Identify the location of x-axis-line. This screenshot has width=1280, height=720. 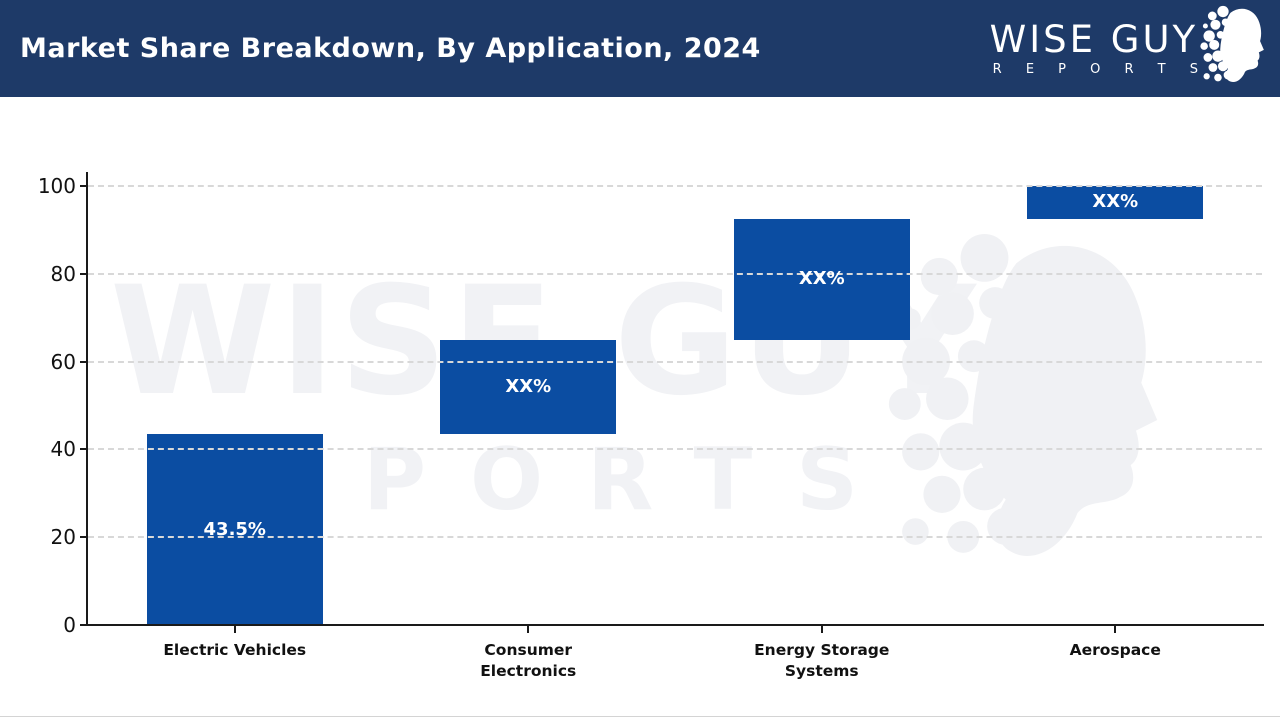
(675, 625).